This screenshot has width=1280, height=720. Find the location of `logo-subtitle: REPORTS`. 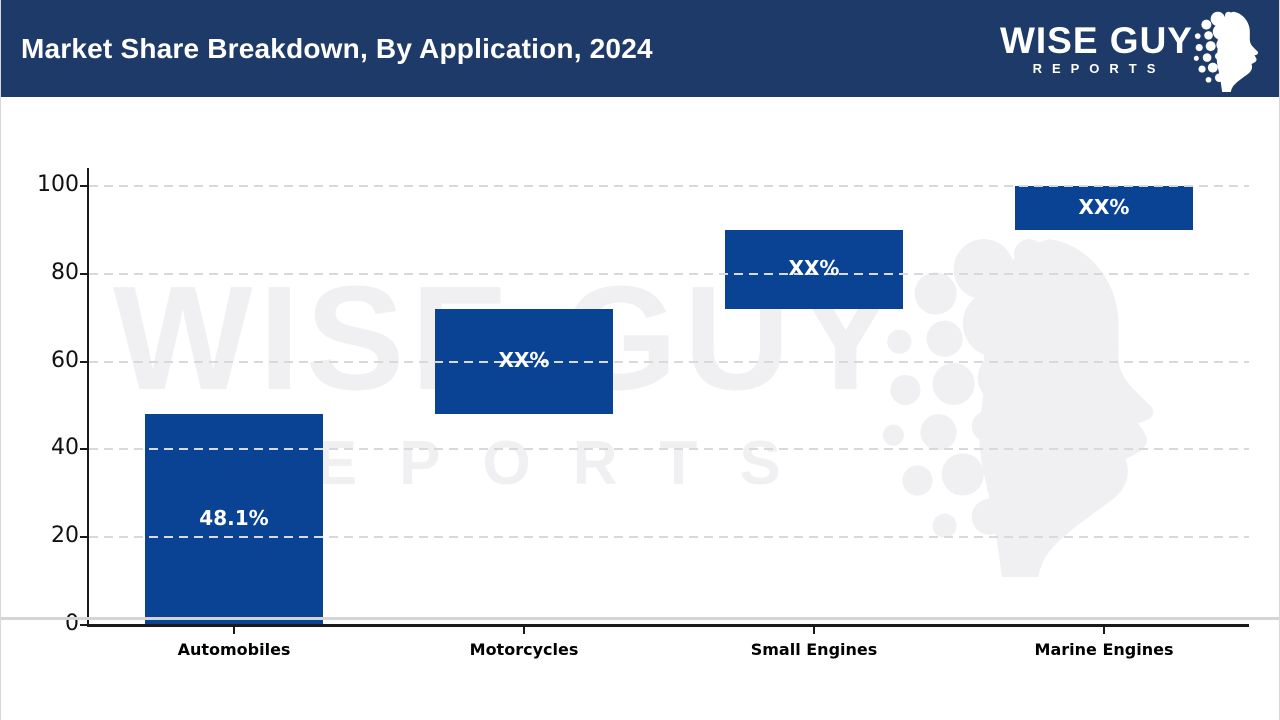

logo-subtitle: REPORTS is located at coordinates (1099, 68).